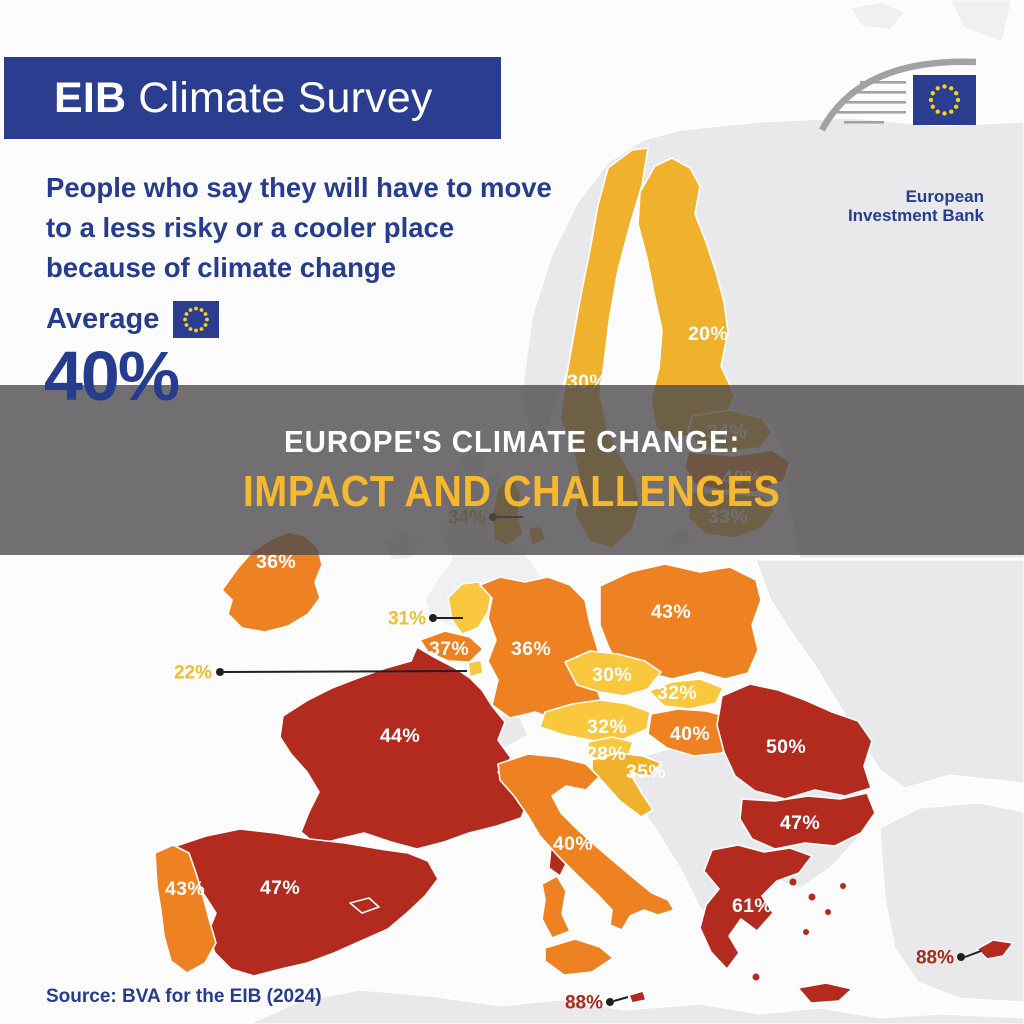 This screenshot has height=1024, width=1024. I want to click on logo-arc, so click(898, 95).